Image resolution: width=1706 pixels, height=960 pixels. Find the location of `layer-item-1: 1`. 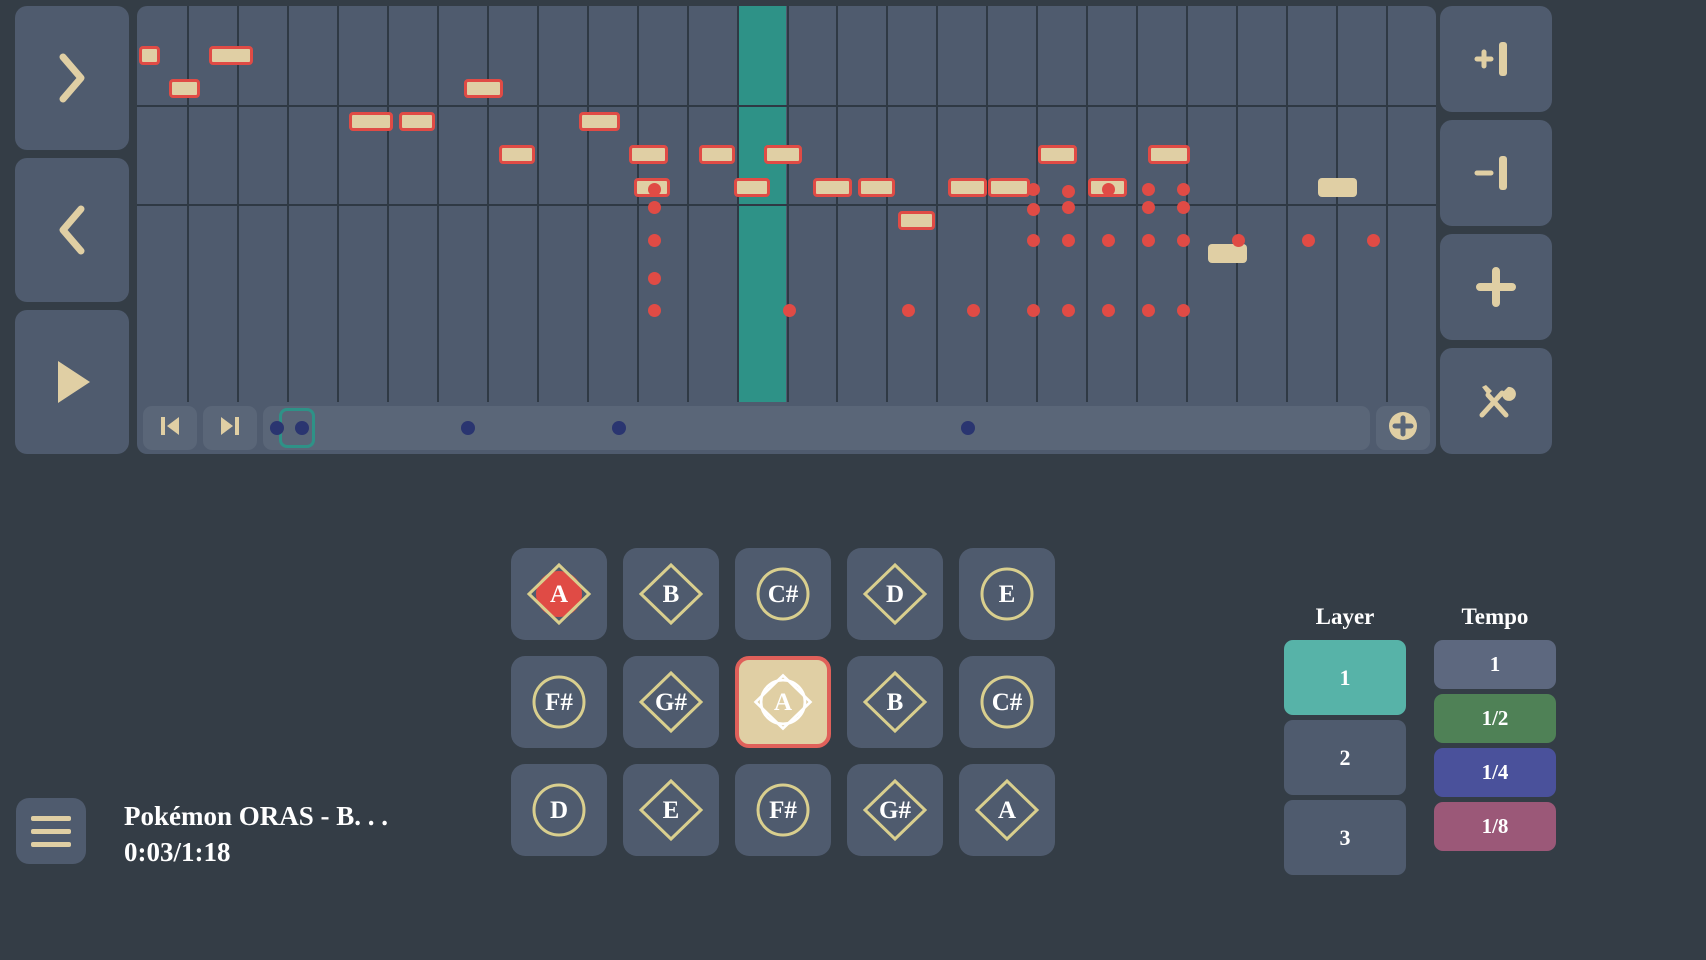

layer-item-1: 1 is located at coordinates (1345, 677).